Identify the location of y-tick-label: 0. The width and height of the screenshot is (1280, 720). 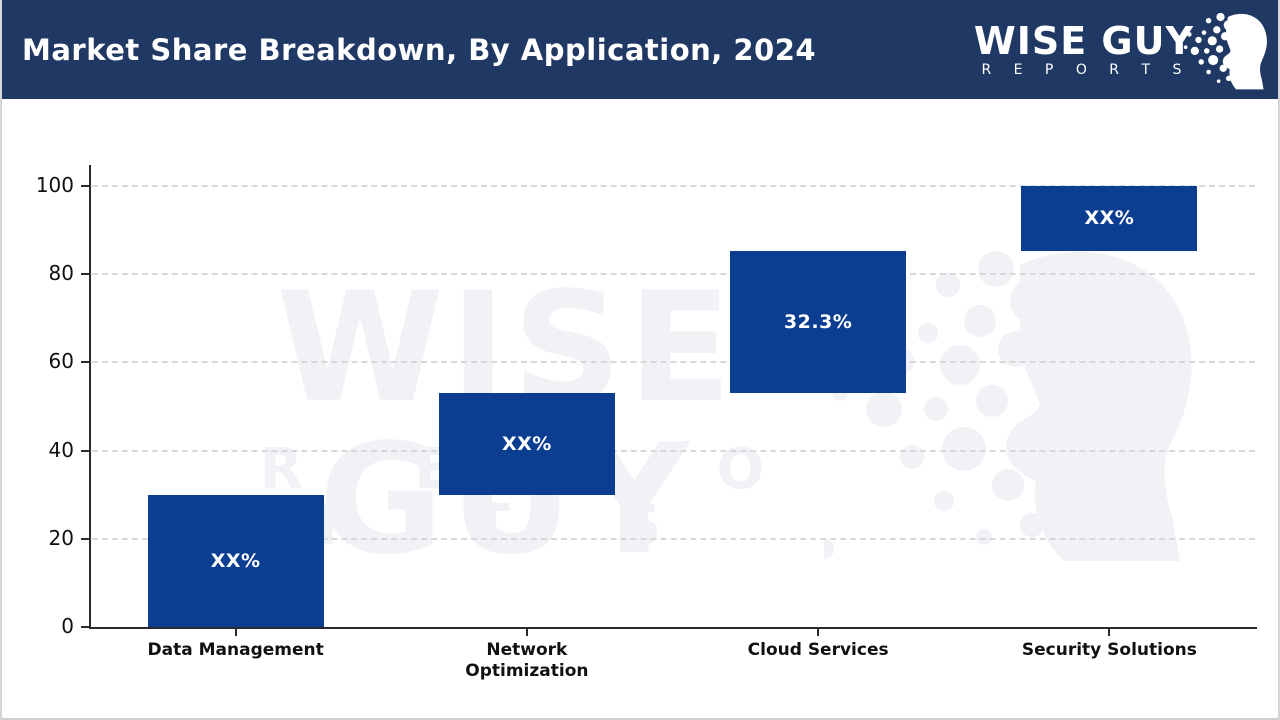
(67, 626).